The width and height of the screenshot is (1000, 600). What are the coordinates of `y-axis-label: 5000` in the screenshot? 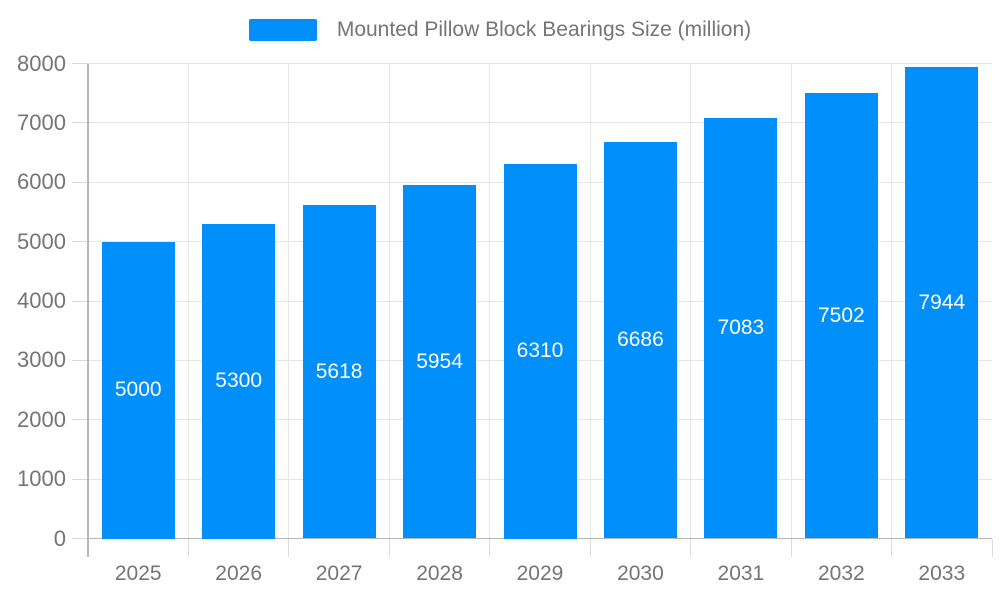 It's located at (41, 241).